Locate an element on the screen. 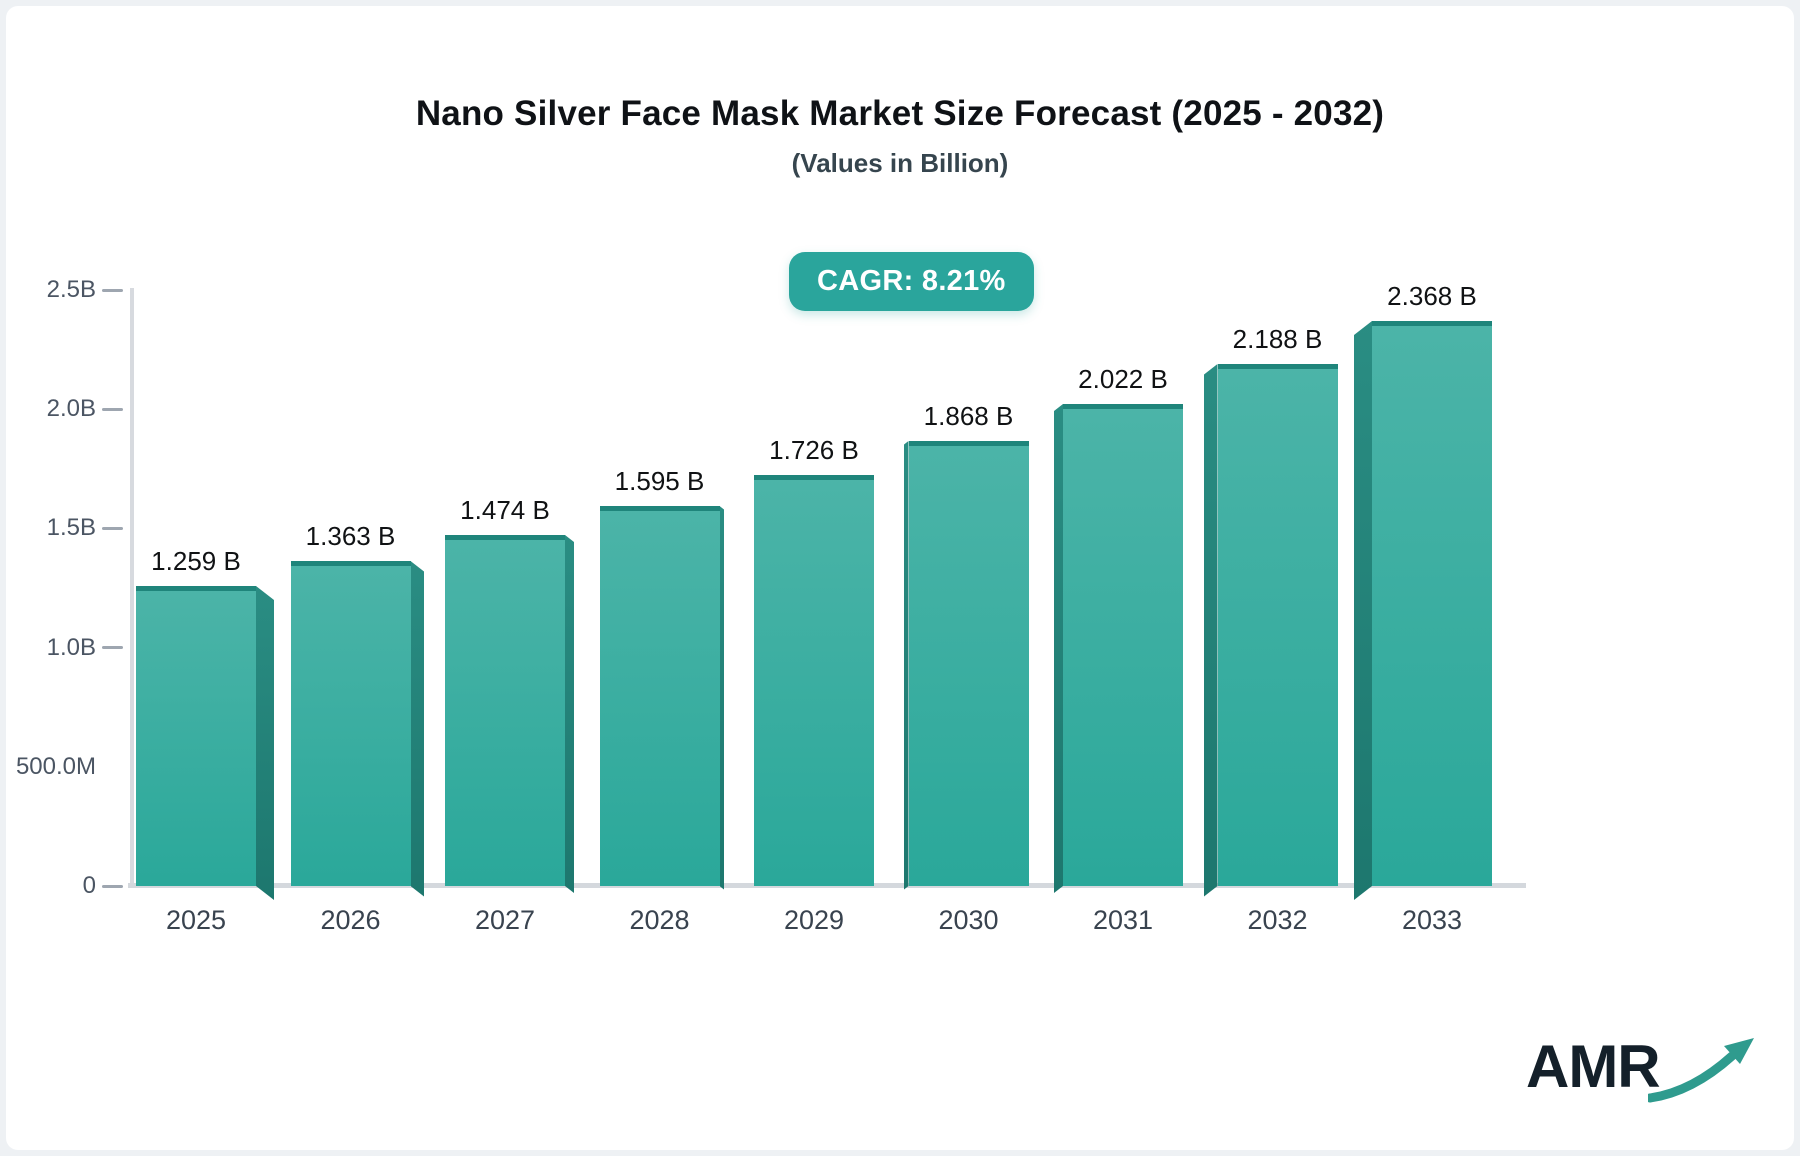 The height and width of the screenshot is (1156, 1800). bar-value-label: 2.368 B is located at coordinates (1432, 296).